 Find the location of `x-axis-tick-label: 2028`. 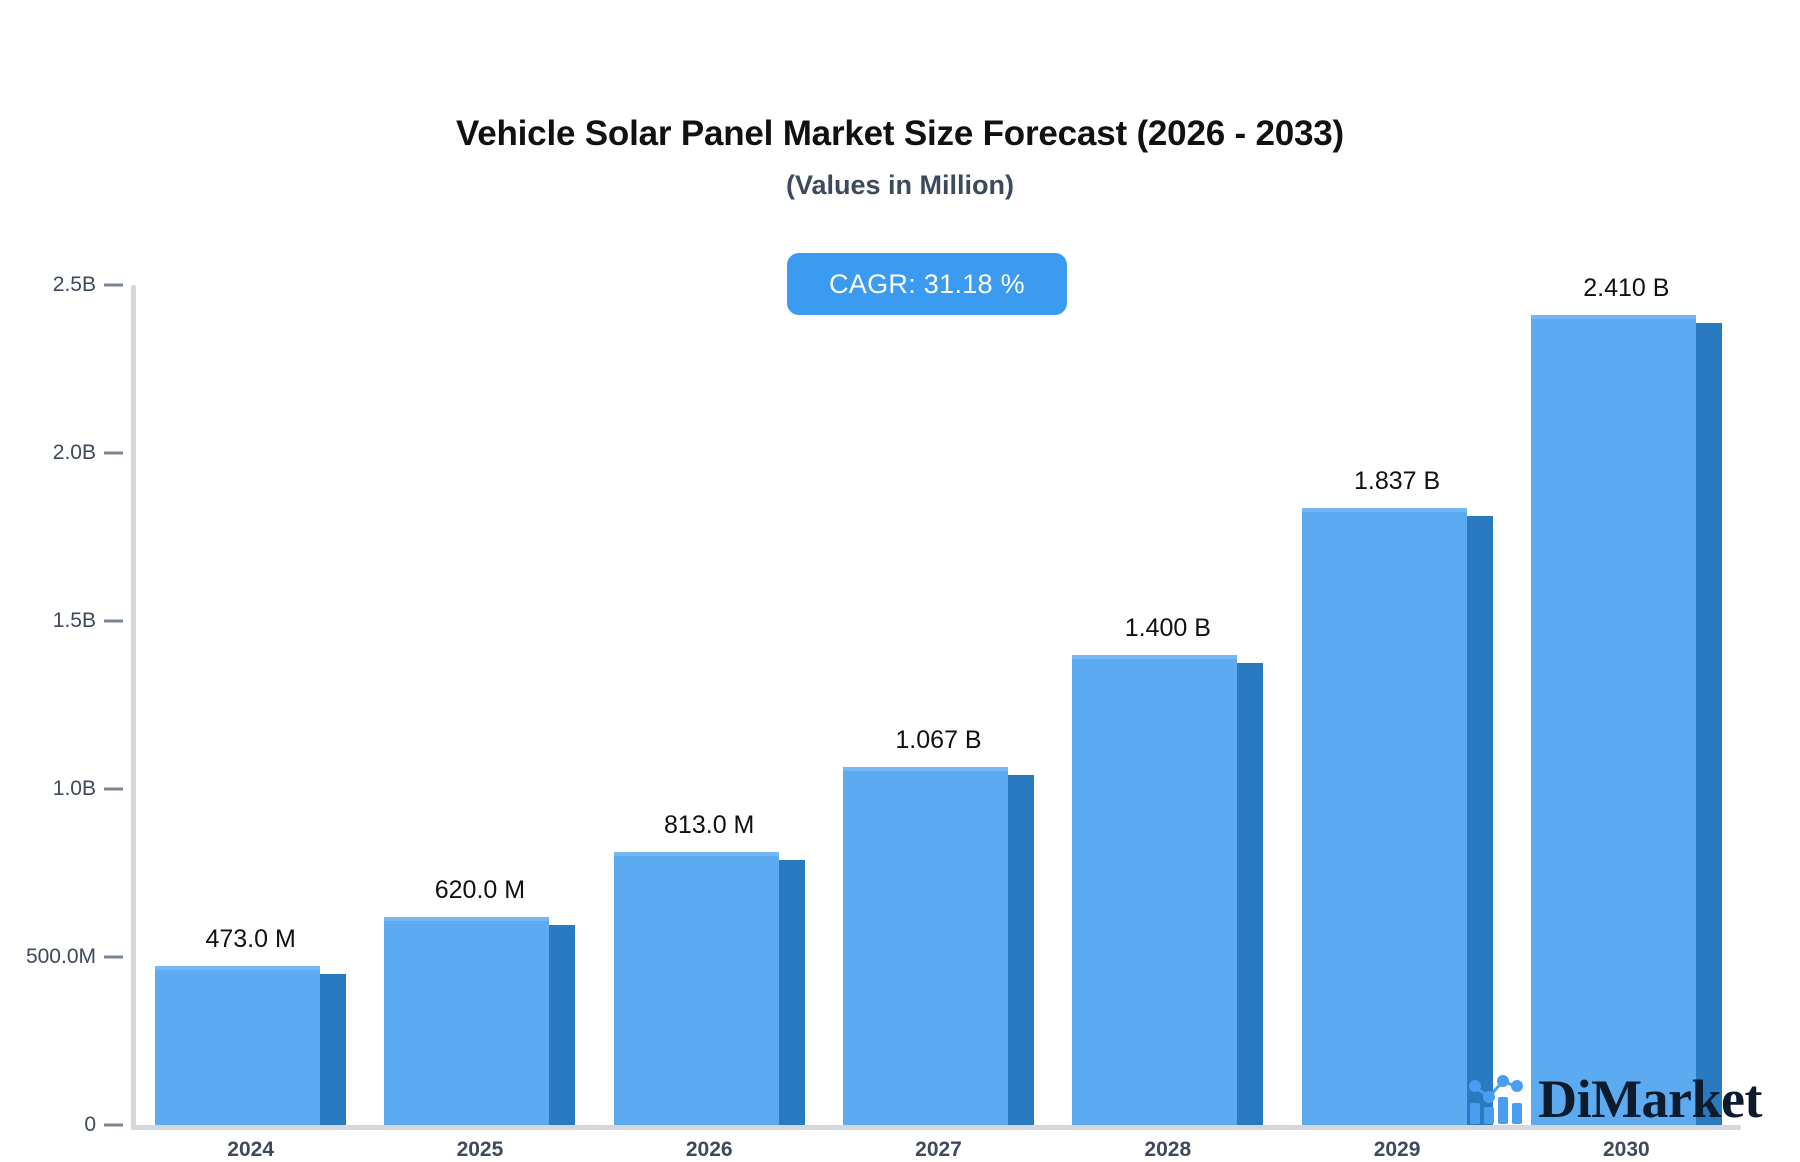

x-axis-tick-label: 2028 is located at coordinates (1168, 1149).